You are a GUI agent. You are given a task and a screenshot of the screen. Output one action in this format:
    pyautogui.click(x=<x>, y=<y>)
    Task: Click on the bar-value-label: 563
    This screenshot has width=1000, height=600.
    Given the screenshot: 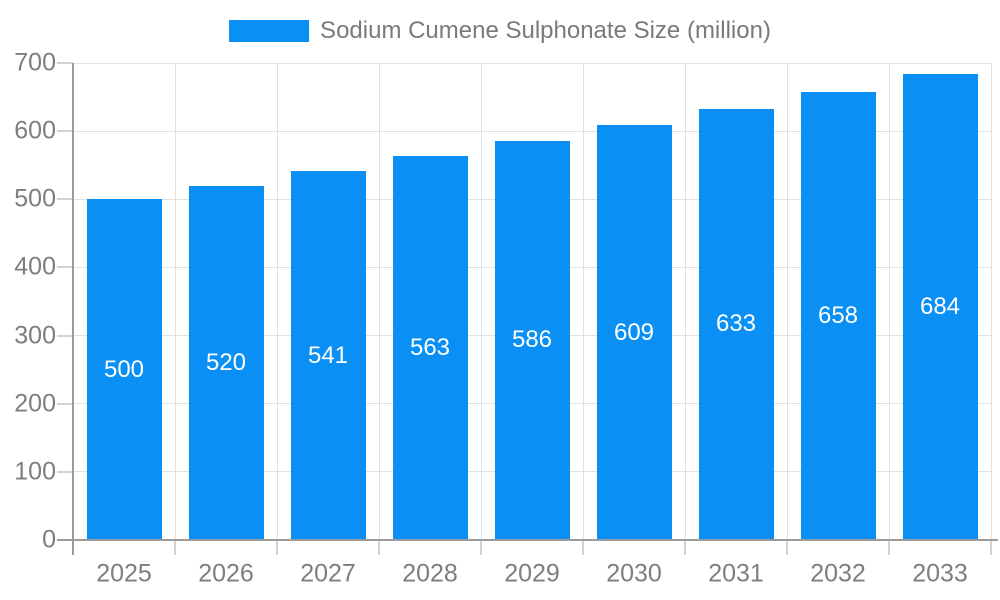 What is the action you would take?
    pyautogui.click(x=430, y=348)
    